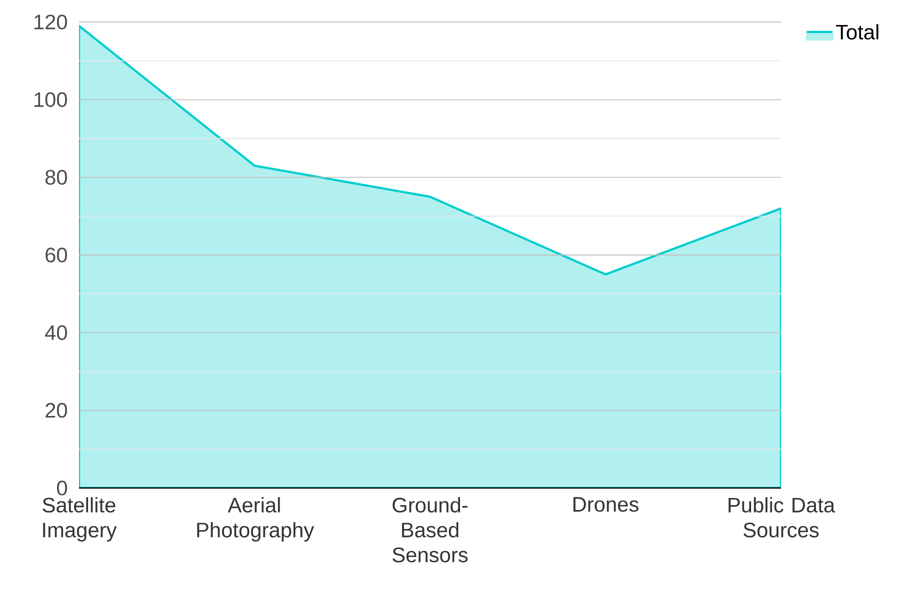 The height and width of the screenshot is (592, 923). Describe the element at coordinates (62, 488) in the screenshot. I see `y-tick-label: 0` at that location.